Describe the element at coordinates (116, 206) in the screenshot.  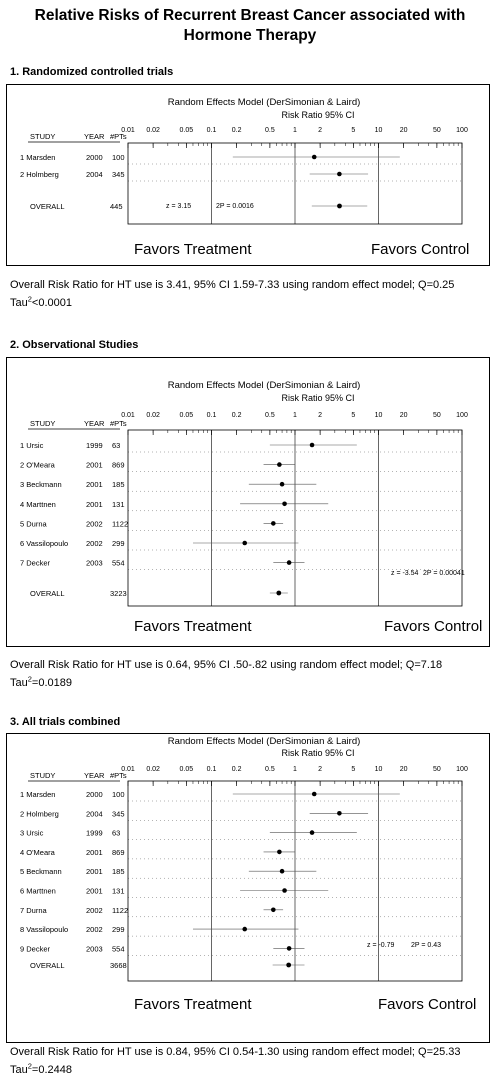
I see `overall-pts: 445` at that location.